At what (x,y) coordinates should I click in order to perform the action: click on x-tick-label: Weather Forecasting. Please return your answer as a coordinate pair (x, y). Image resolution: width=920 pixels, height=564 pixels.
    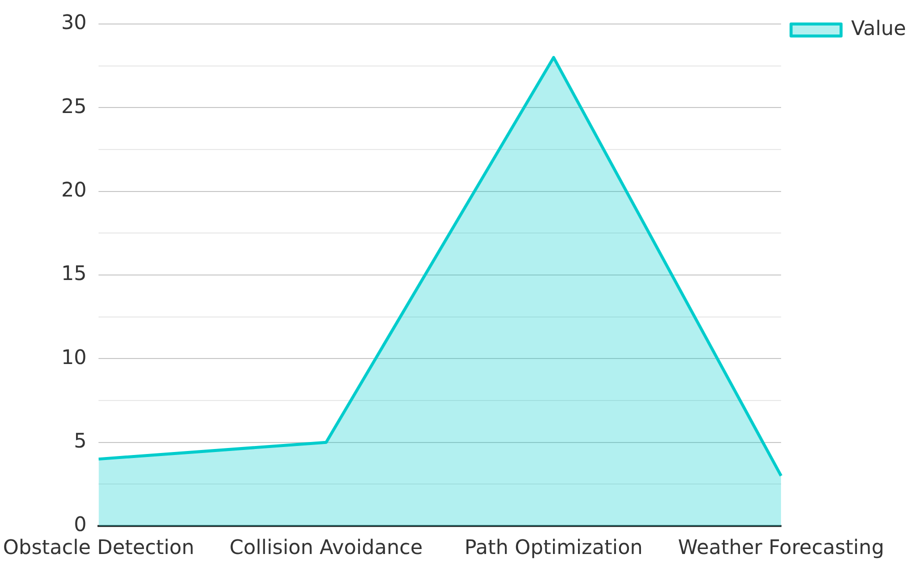
    Looking at the image, I should click on (781, 547).